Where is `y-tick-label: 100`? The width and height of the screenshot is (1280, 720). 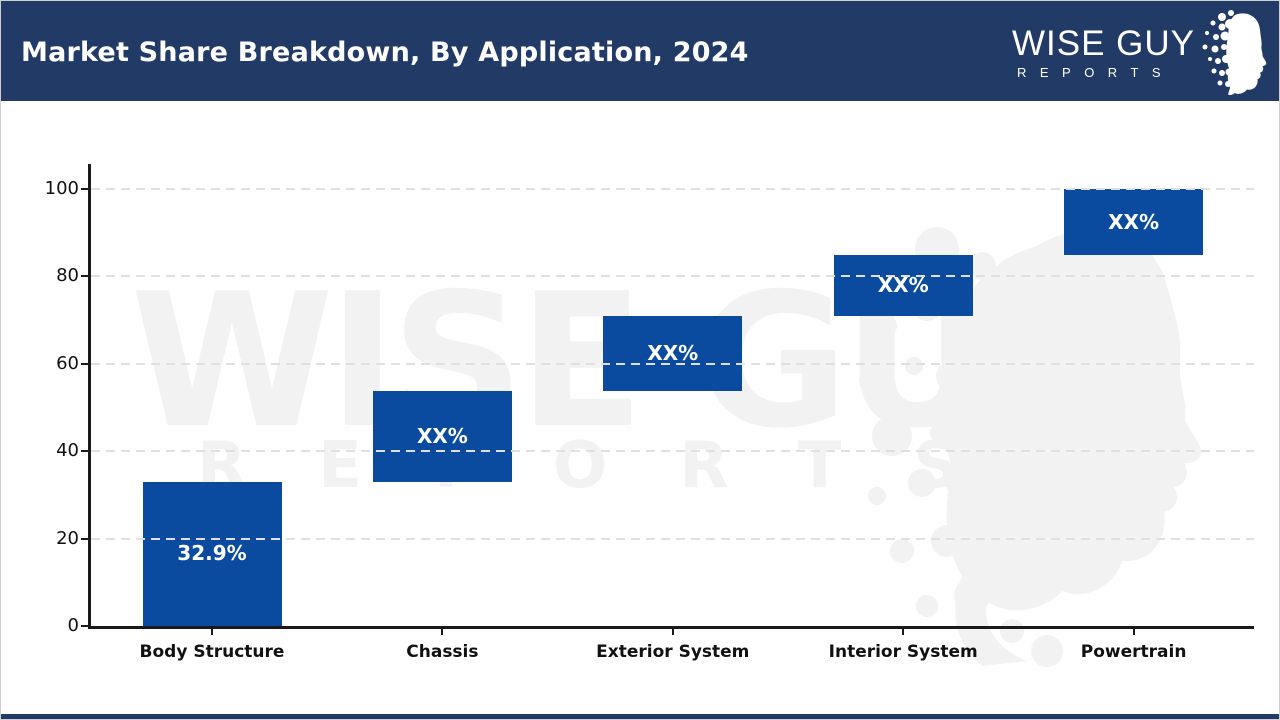
y-tick-label: 100 is located at coordinates (61, 188).